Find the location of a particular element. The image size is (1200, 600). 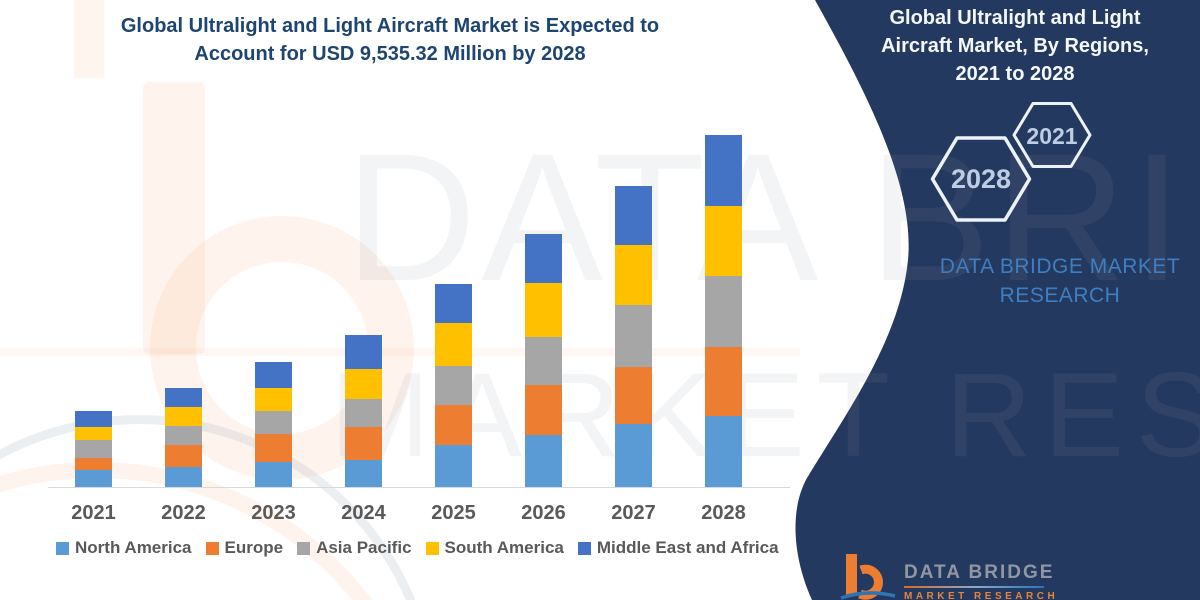

legend-swatch-middle-east-and-africa is located at coordinates (584, 548).